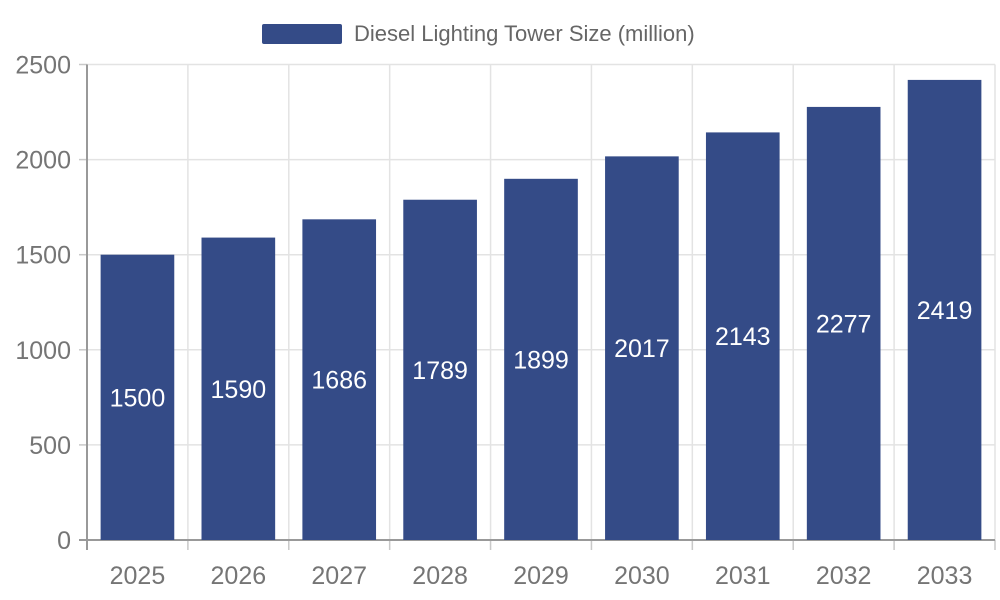  I want to click on x-tick-label: 2030, so click(642, 576).